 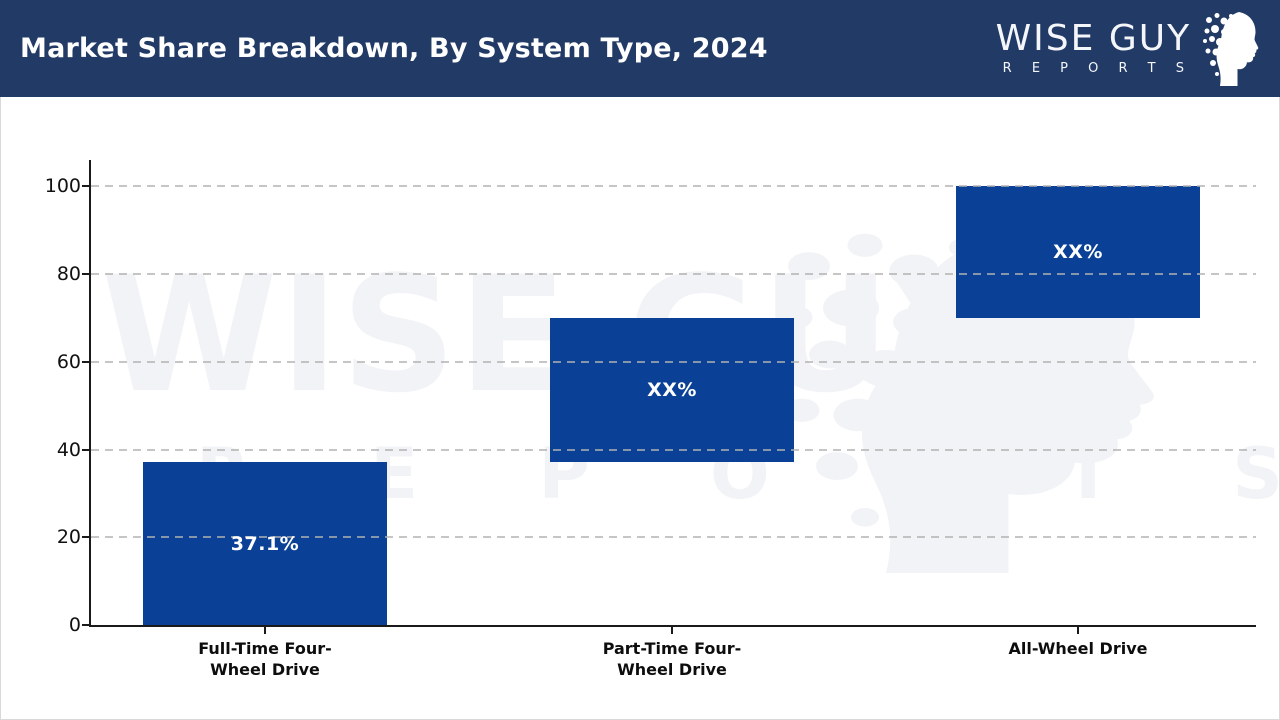 What do you see at coordinates (265, 659) in the screenshot?
I see `x-category-label: Full-Time Four- Wheel Drive` at bounding box center [265, 659].